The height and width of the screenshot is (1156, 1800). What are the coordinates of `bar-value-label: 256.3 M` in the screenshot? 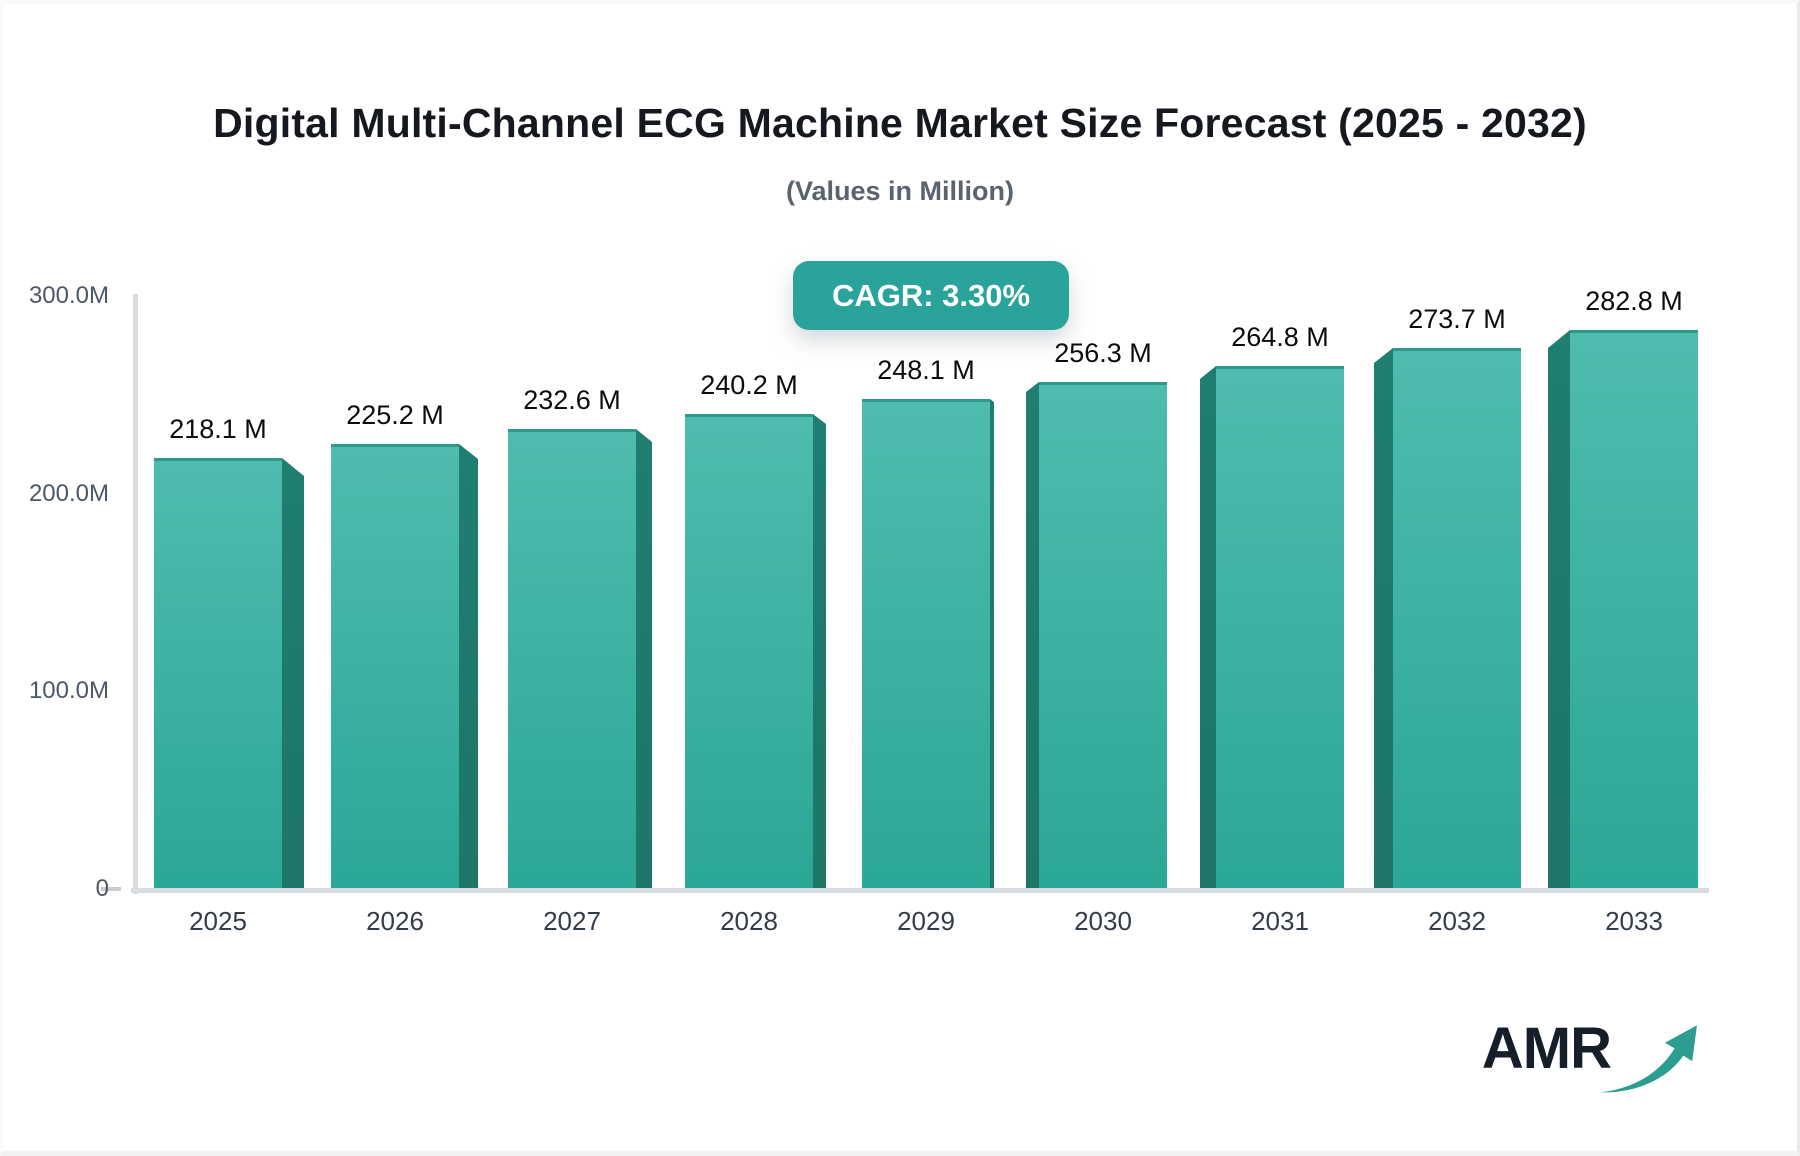 It's located at (1103, 353).